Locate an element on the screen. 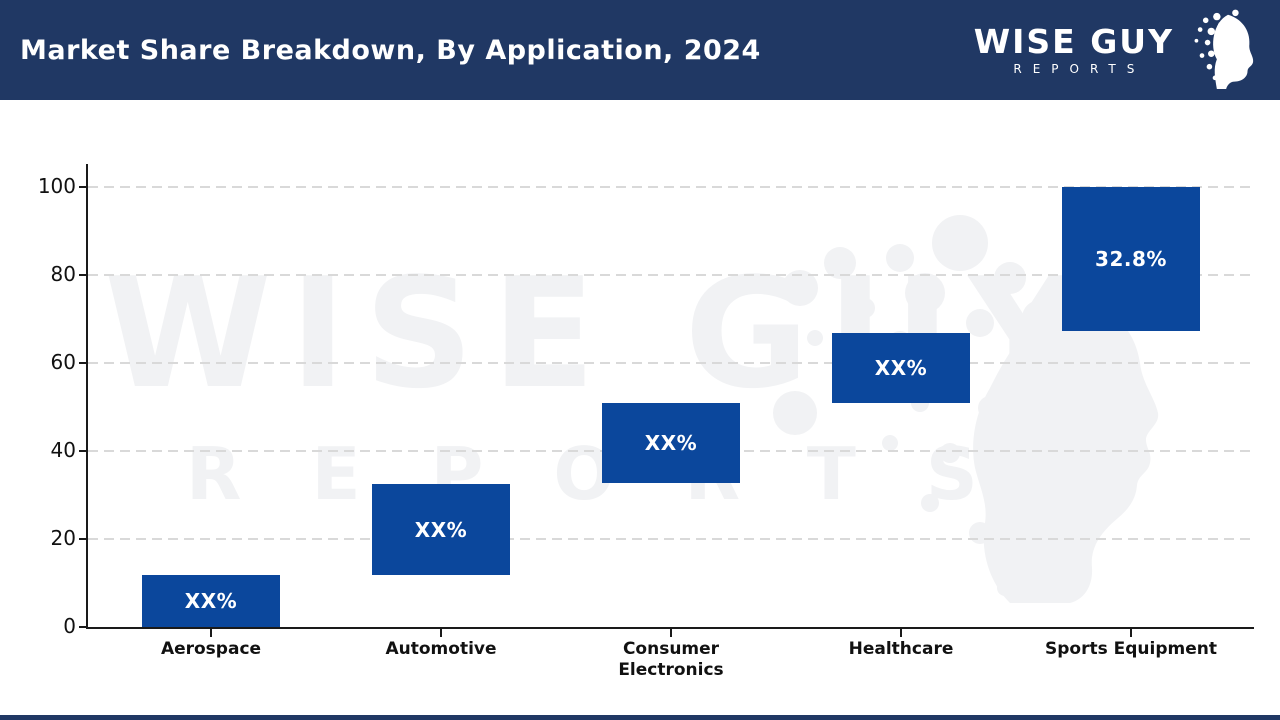 Image resolution: width=1280 pixels, height=720 pixels. logo-subtitle: REPORTS is located at coordinates (1079, 68).